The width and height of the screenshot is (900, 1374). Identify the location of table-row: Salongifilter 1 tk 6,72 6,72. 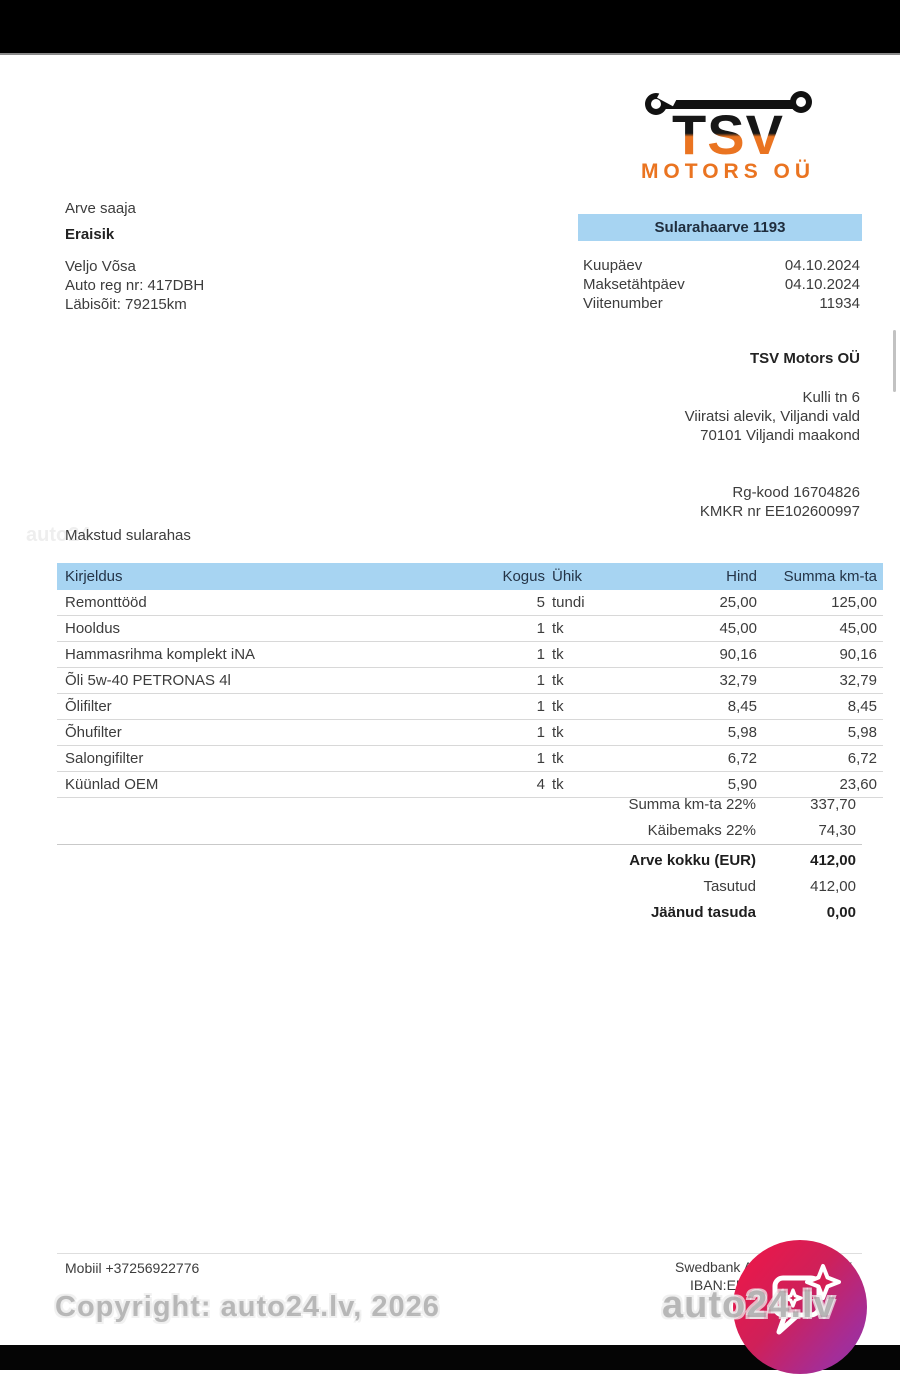
(470, 758).